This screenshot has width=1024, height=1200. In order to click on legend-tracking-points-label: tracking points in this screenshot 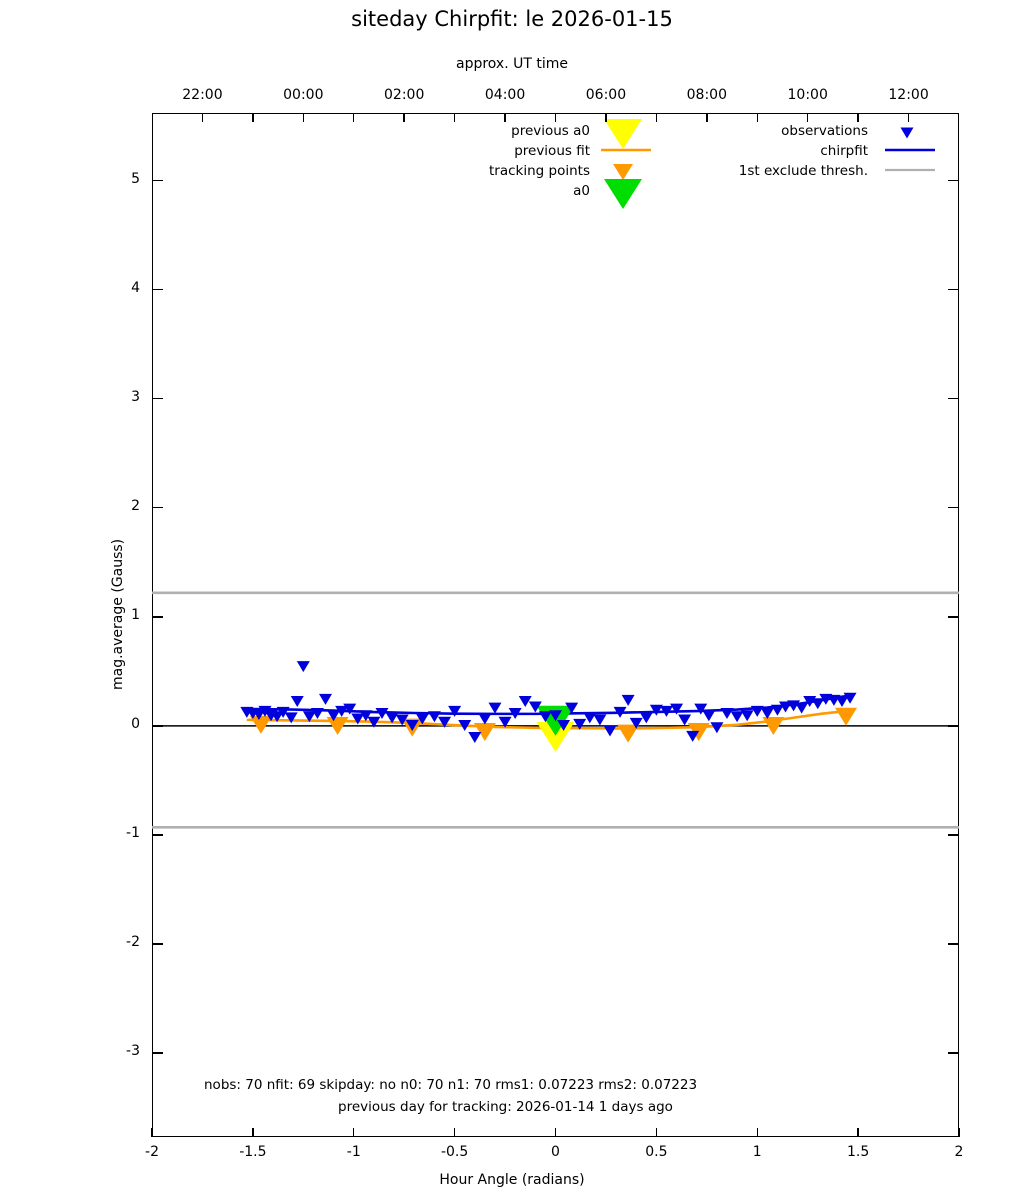, I will do `click(539, 171)`.